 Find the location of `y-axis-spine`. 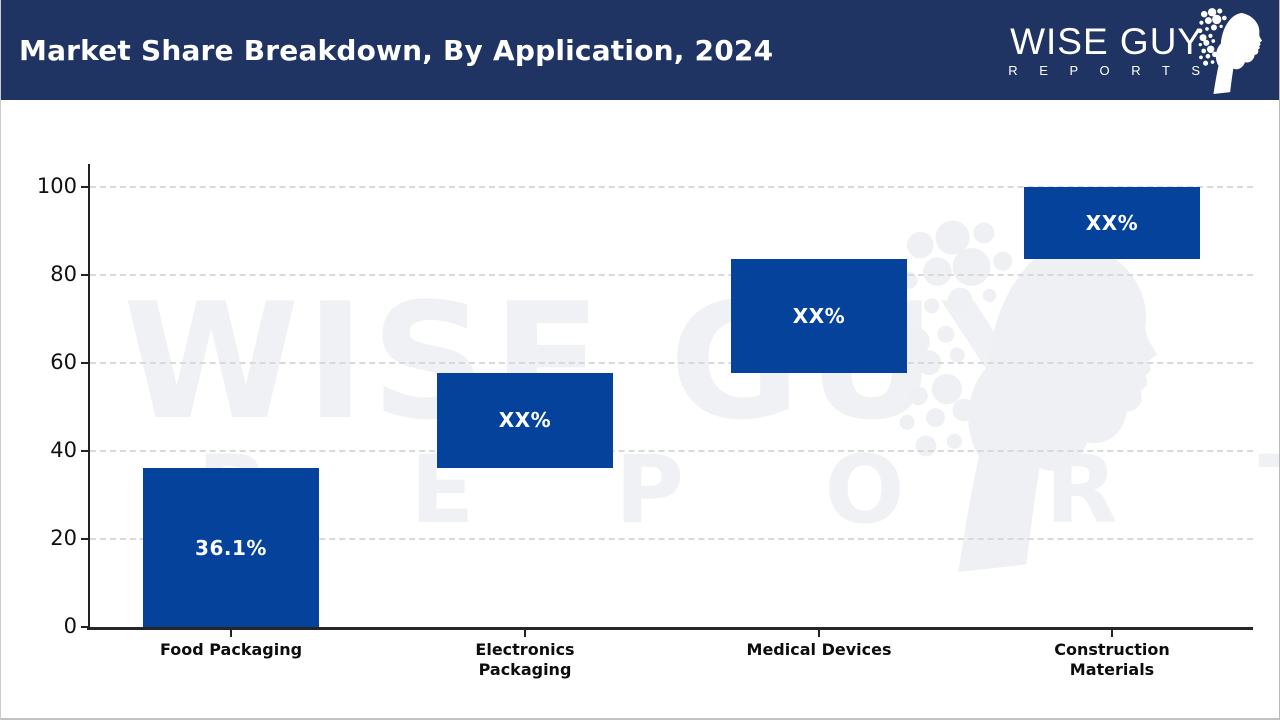

y-axis-spine is located at coordinates (89, 396).